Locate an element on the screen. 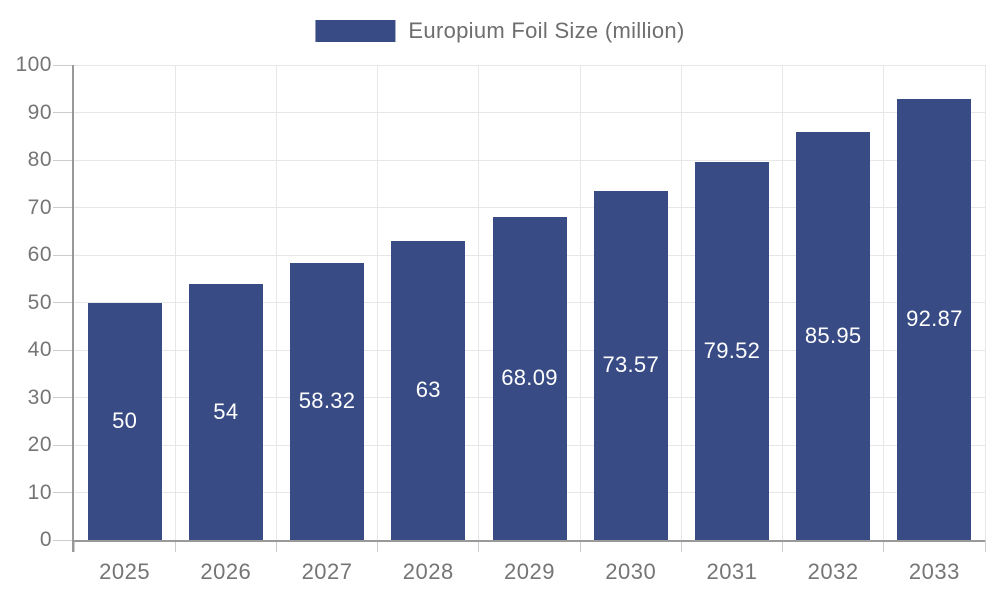 The height and width of the screenshot is (600, 1000). y-axis-label: 80 is located at coordinates (39, 159).